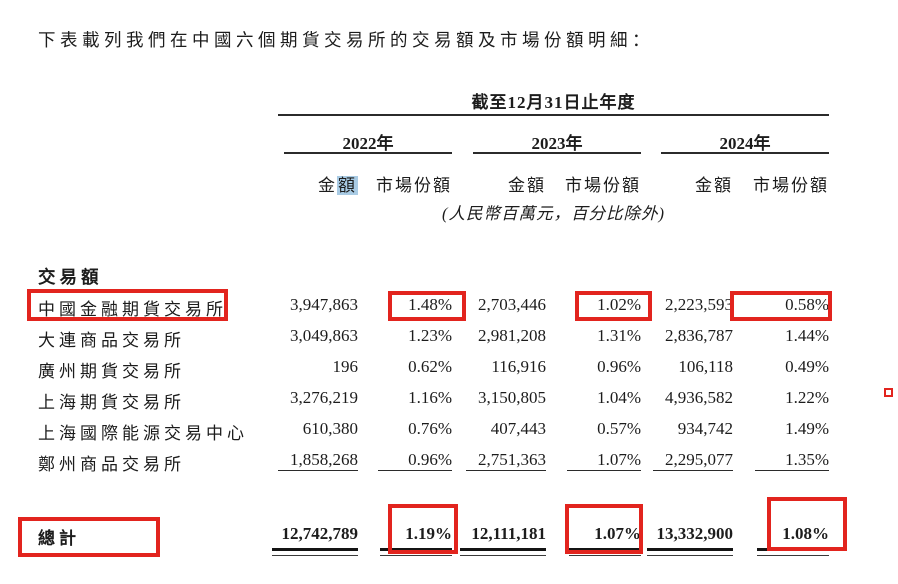 Image resolution: width=898 pixels, height=584 pixels. What do you see at coordinates (705, 366) in the screenshot?
I see `cell-amount: 106,118` at bounding box center [705, 366].